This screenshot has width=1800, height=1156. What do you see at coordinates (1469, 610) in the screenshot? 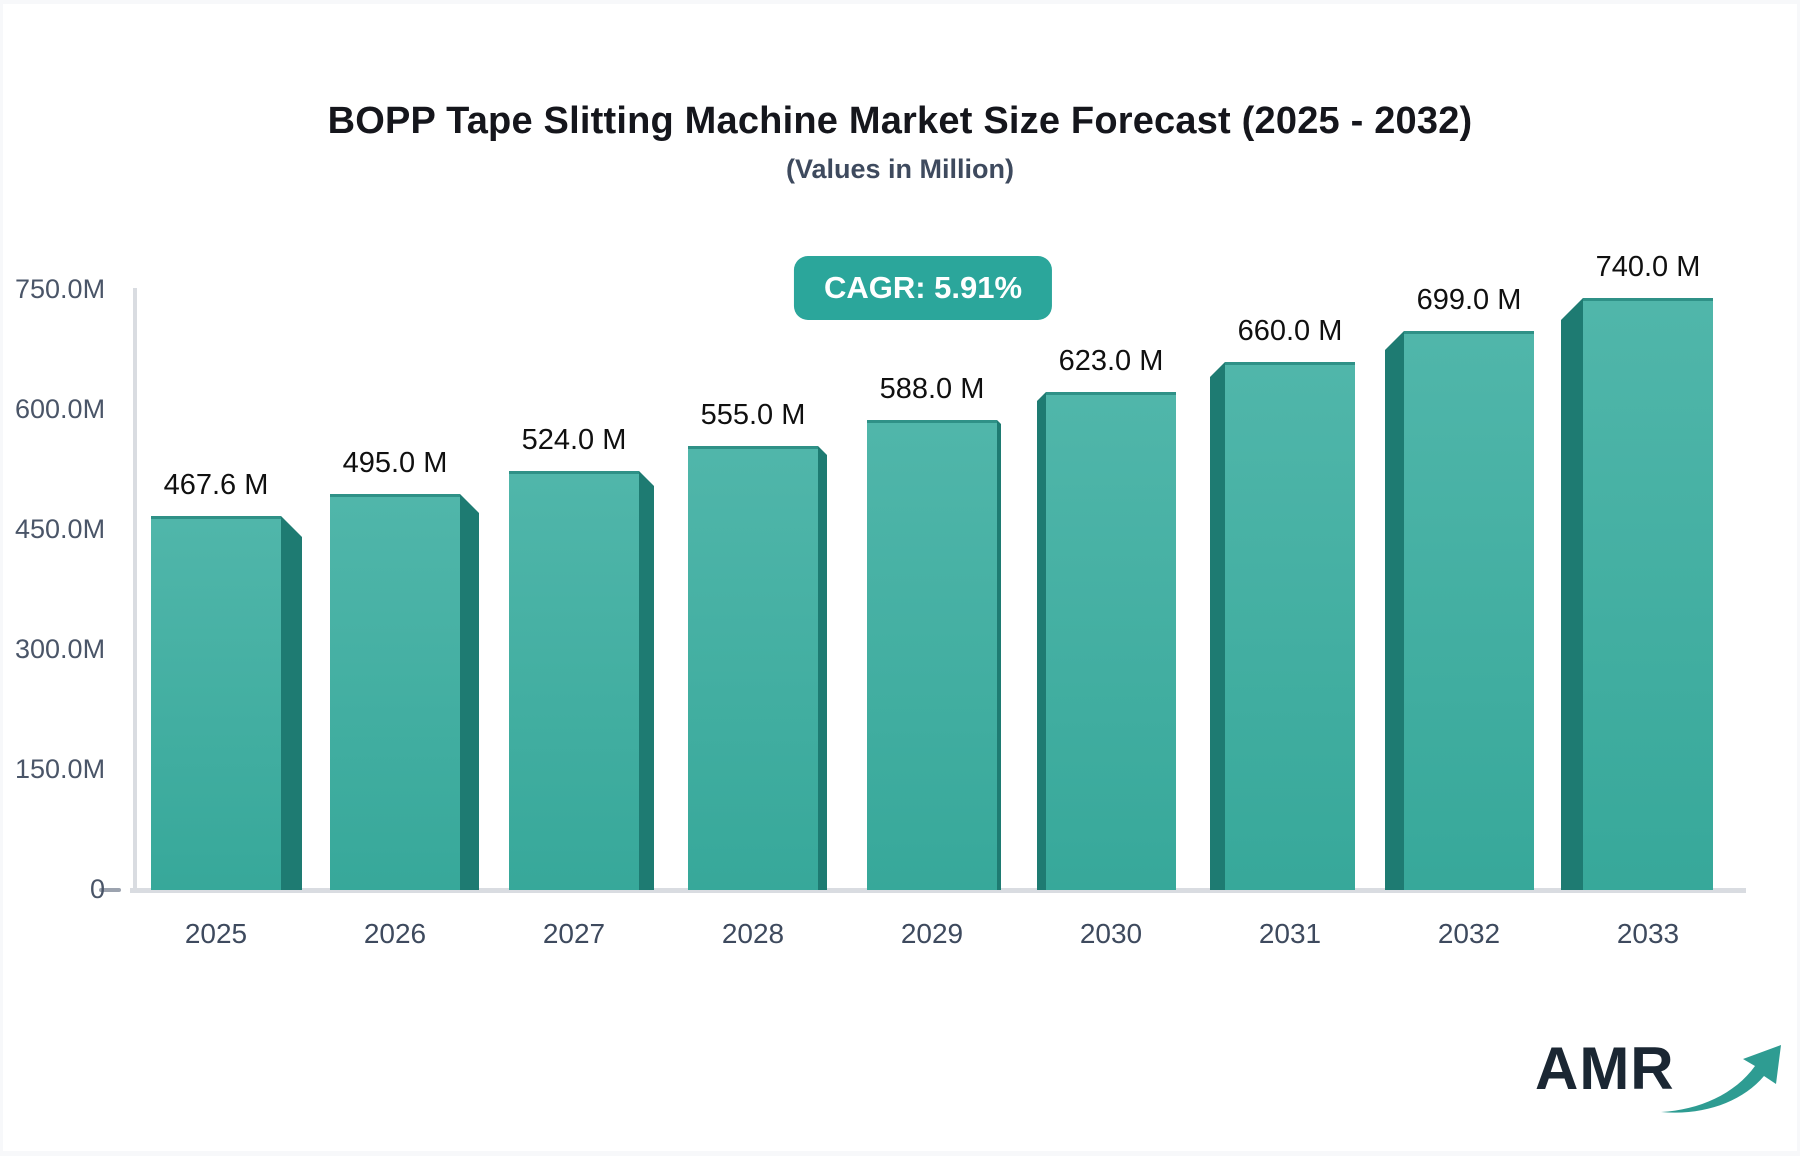
I see `bar-2032` at bounding box center [1469, 610].